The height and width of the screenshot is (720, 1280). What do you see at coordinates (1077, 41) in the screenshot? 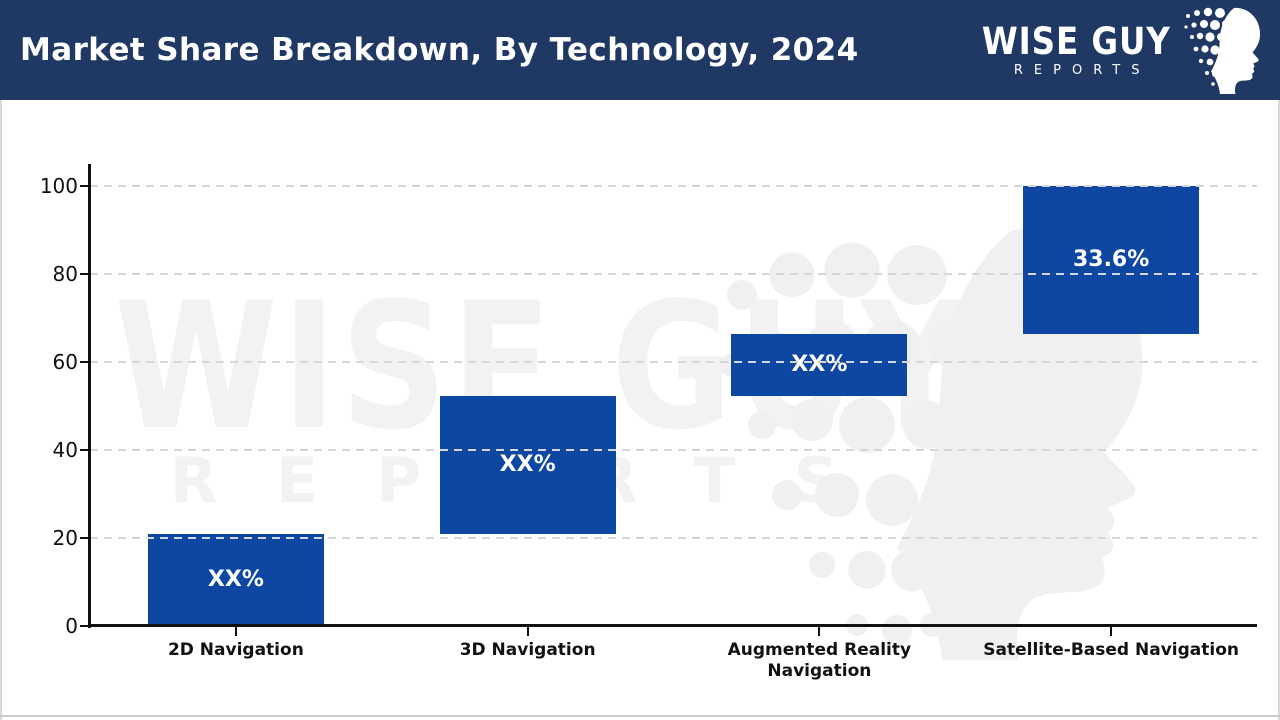
I see `brand-name: WISE GUY` at bounding box center [1077, 41].